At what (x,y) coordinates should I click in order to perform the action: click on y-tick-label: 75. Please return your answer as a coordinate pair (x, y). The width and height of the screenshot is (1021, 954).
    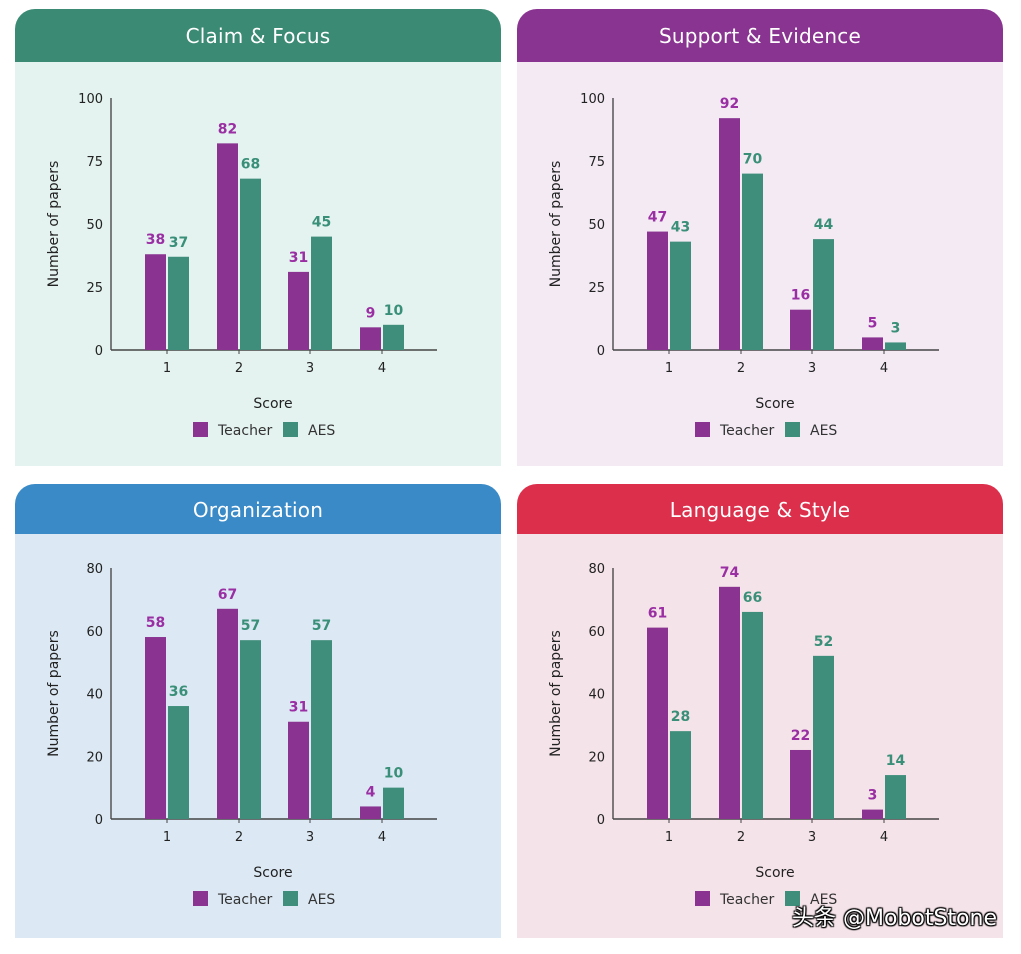
    Looking at the image, I should click on (94, 162).